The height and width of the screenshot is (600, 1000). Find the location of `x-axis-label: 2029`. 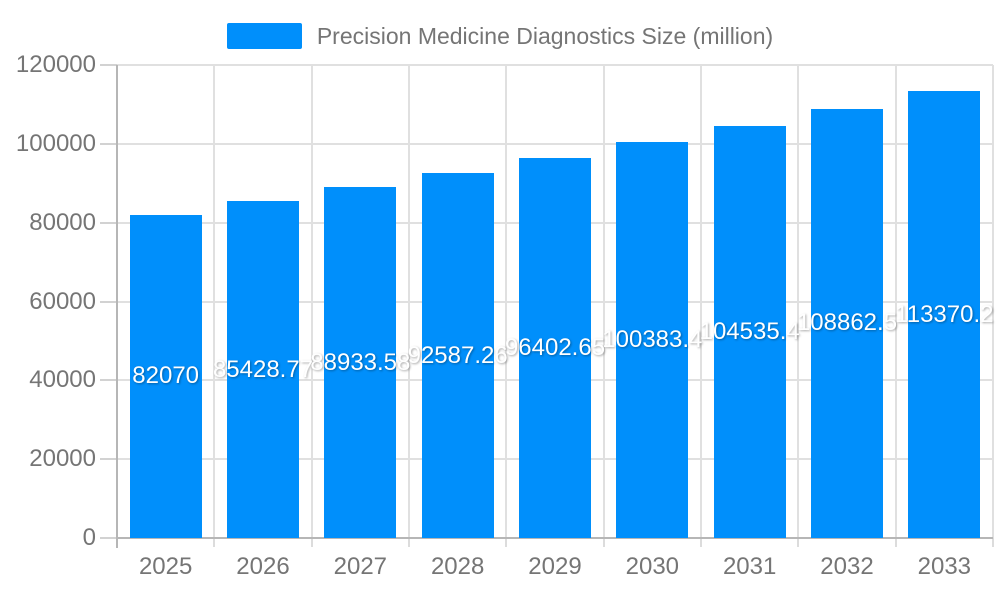

x-axis-label: 2029 is located at coordinates (555, 566).